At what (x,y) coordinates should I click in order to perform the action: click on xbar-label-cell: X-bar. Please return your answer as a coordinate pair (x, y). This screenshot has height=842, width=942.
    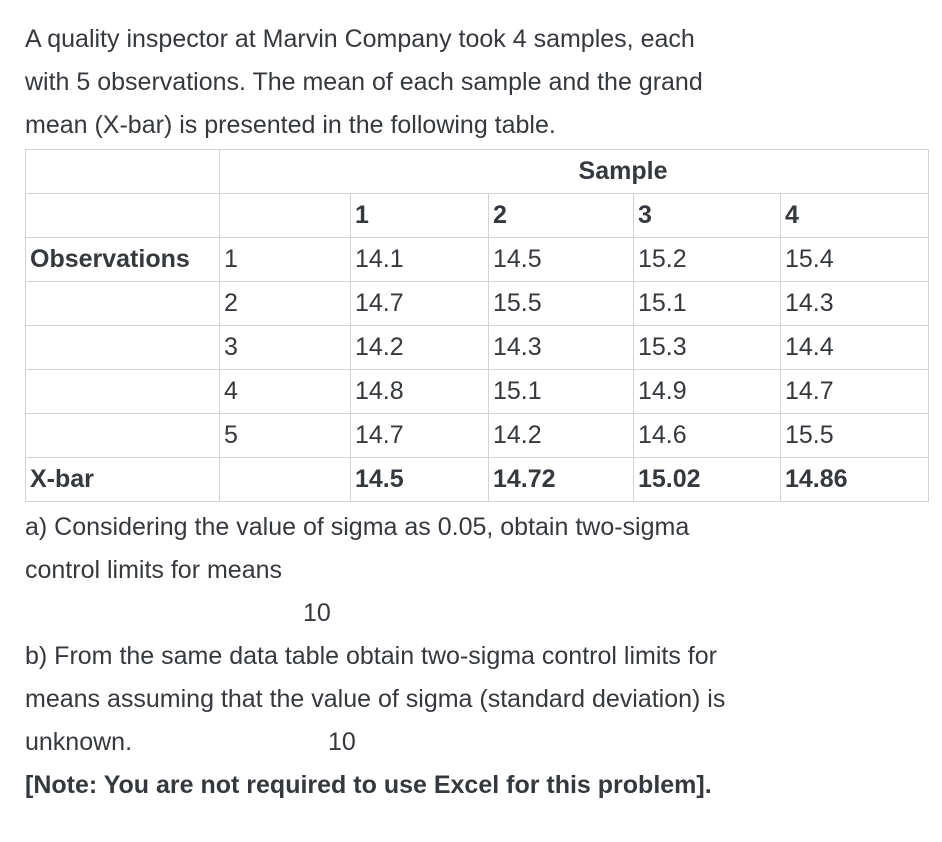
    Looking at the image, I should click on (122, 479).